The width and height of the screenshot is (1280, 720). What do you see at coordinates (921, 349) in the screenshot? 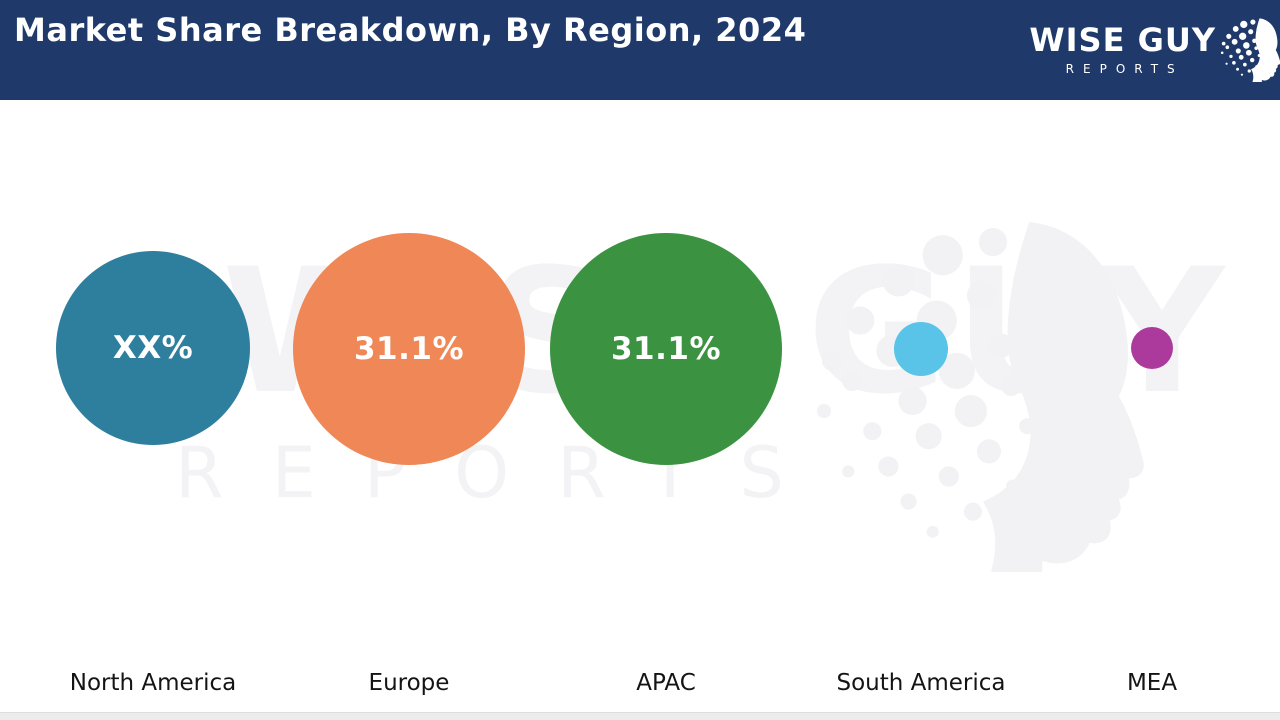
I see `bubble-south-america` at bounding box center [921, 349].